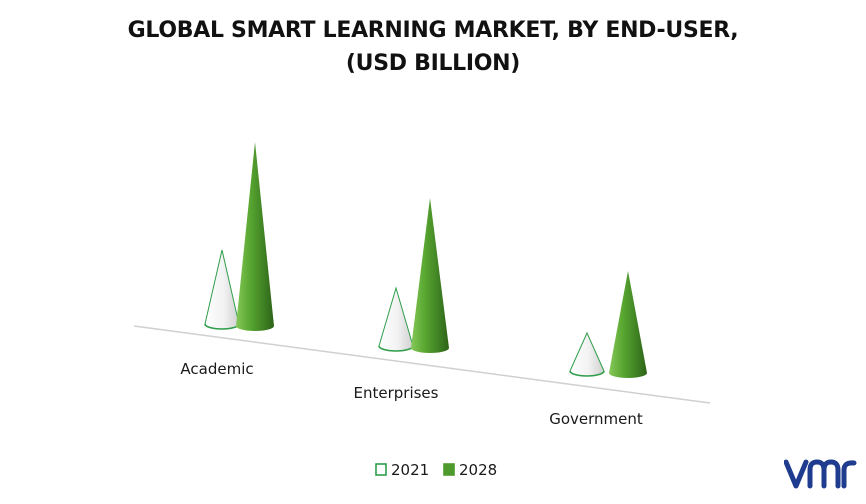  Describe the element at coordinates (430, 275) in the screenshot. I see `cone-2028-enterprises` at that location.